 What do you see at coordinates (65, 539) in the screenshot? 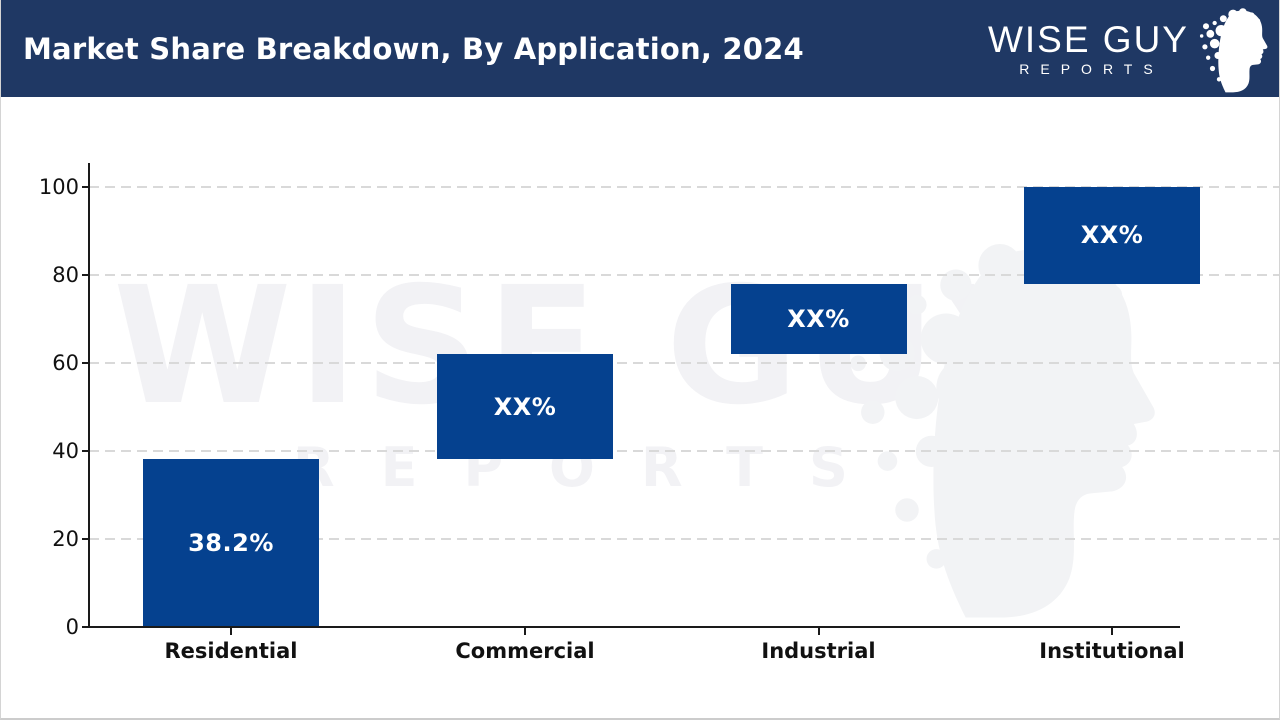
I see `y-tick-label-20: 20` at bounding box center [65, 539].